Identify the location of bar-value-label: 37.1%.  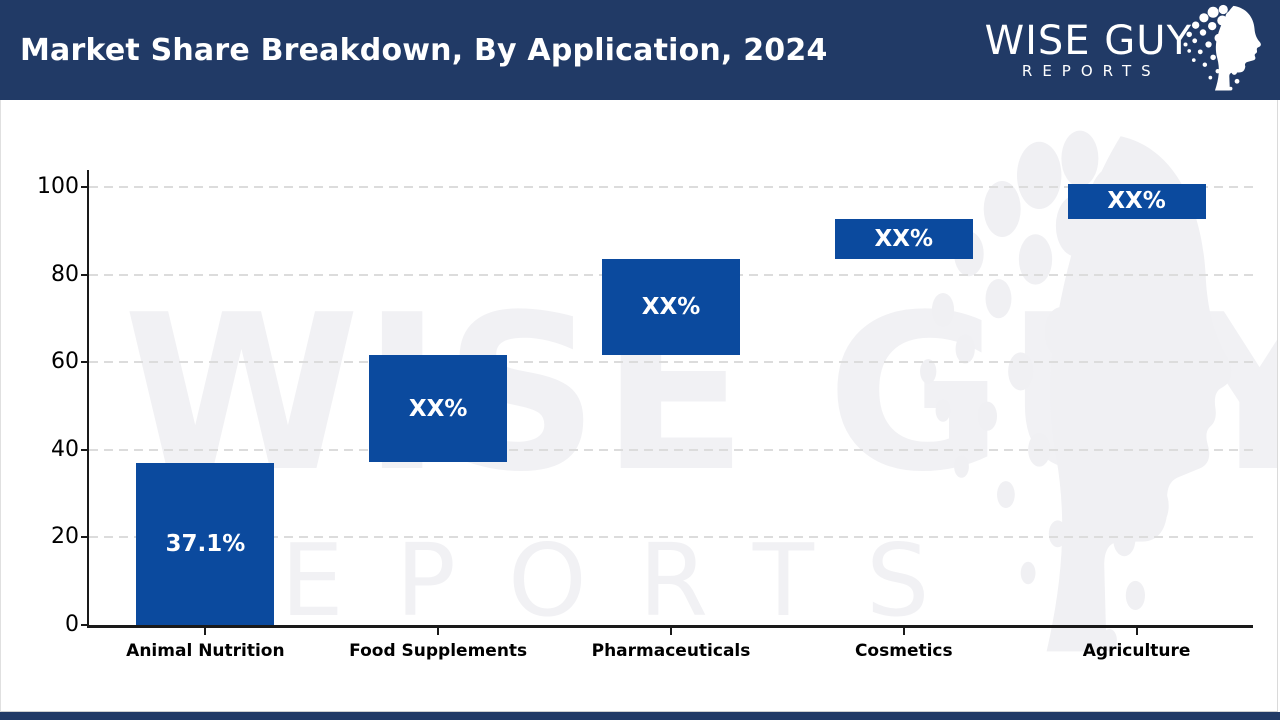
(205, 543).